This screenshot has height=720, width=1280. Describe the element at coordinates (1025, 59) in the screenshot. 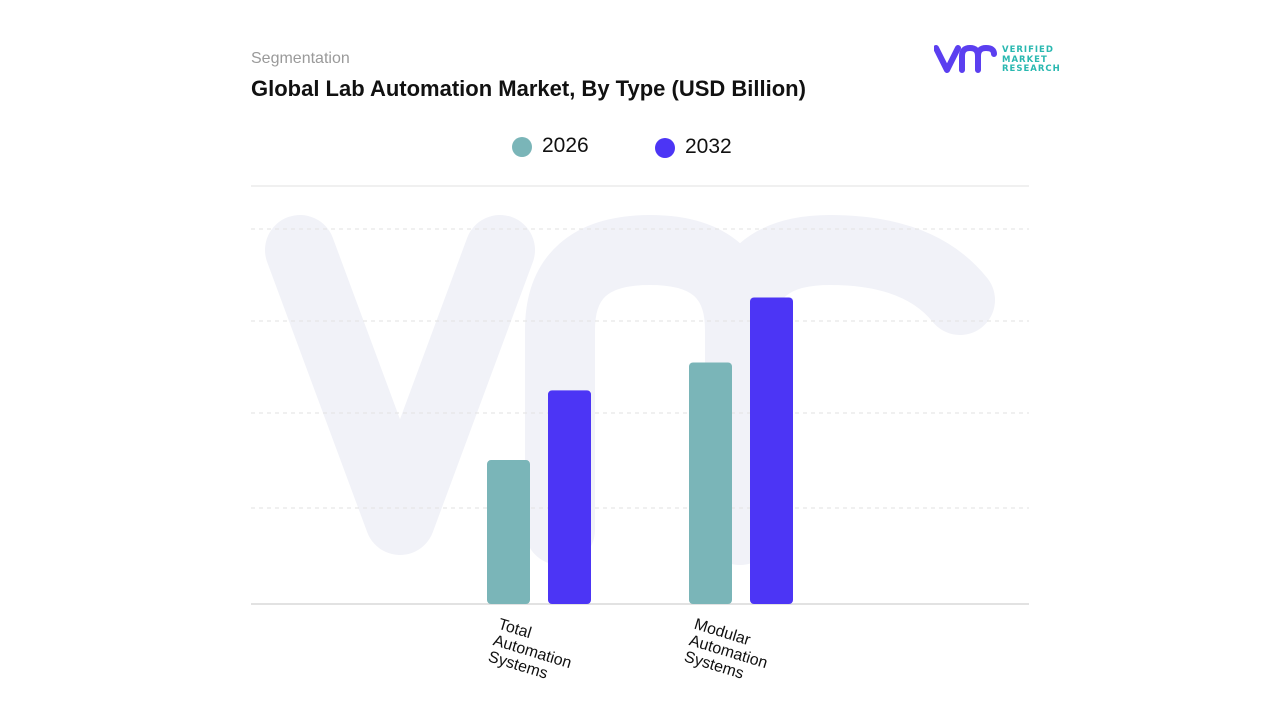

I see `logo-line-2: MARKET` at that location.